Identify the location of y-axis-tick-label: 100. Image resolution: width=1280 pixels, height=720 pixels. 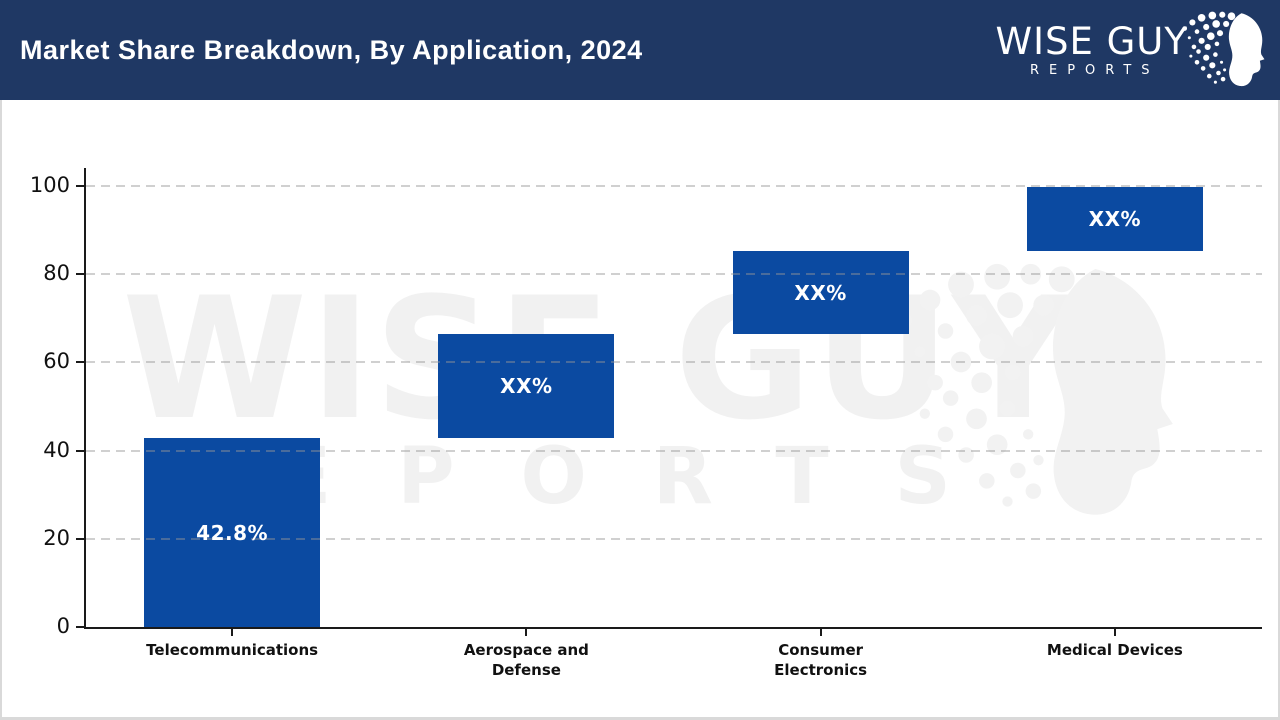
(49, 185).